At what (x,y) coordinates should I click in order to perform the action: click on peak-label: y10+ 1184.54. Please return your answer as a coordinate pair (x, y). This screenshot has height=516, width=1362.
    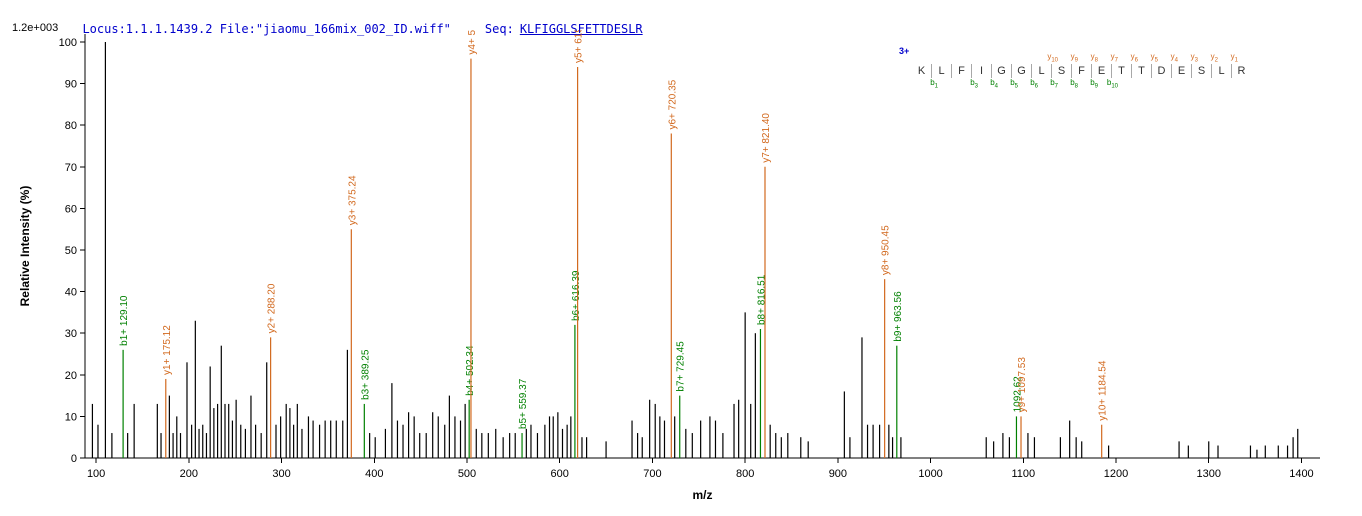
    Looking at the image, I should click on (1103, 390).